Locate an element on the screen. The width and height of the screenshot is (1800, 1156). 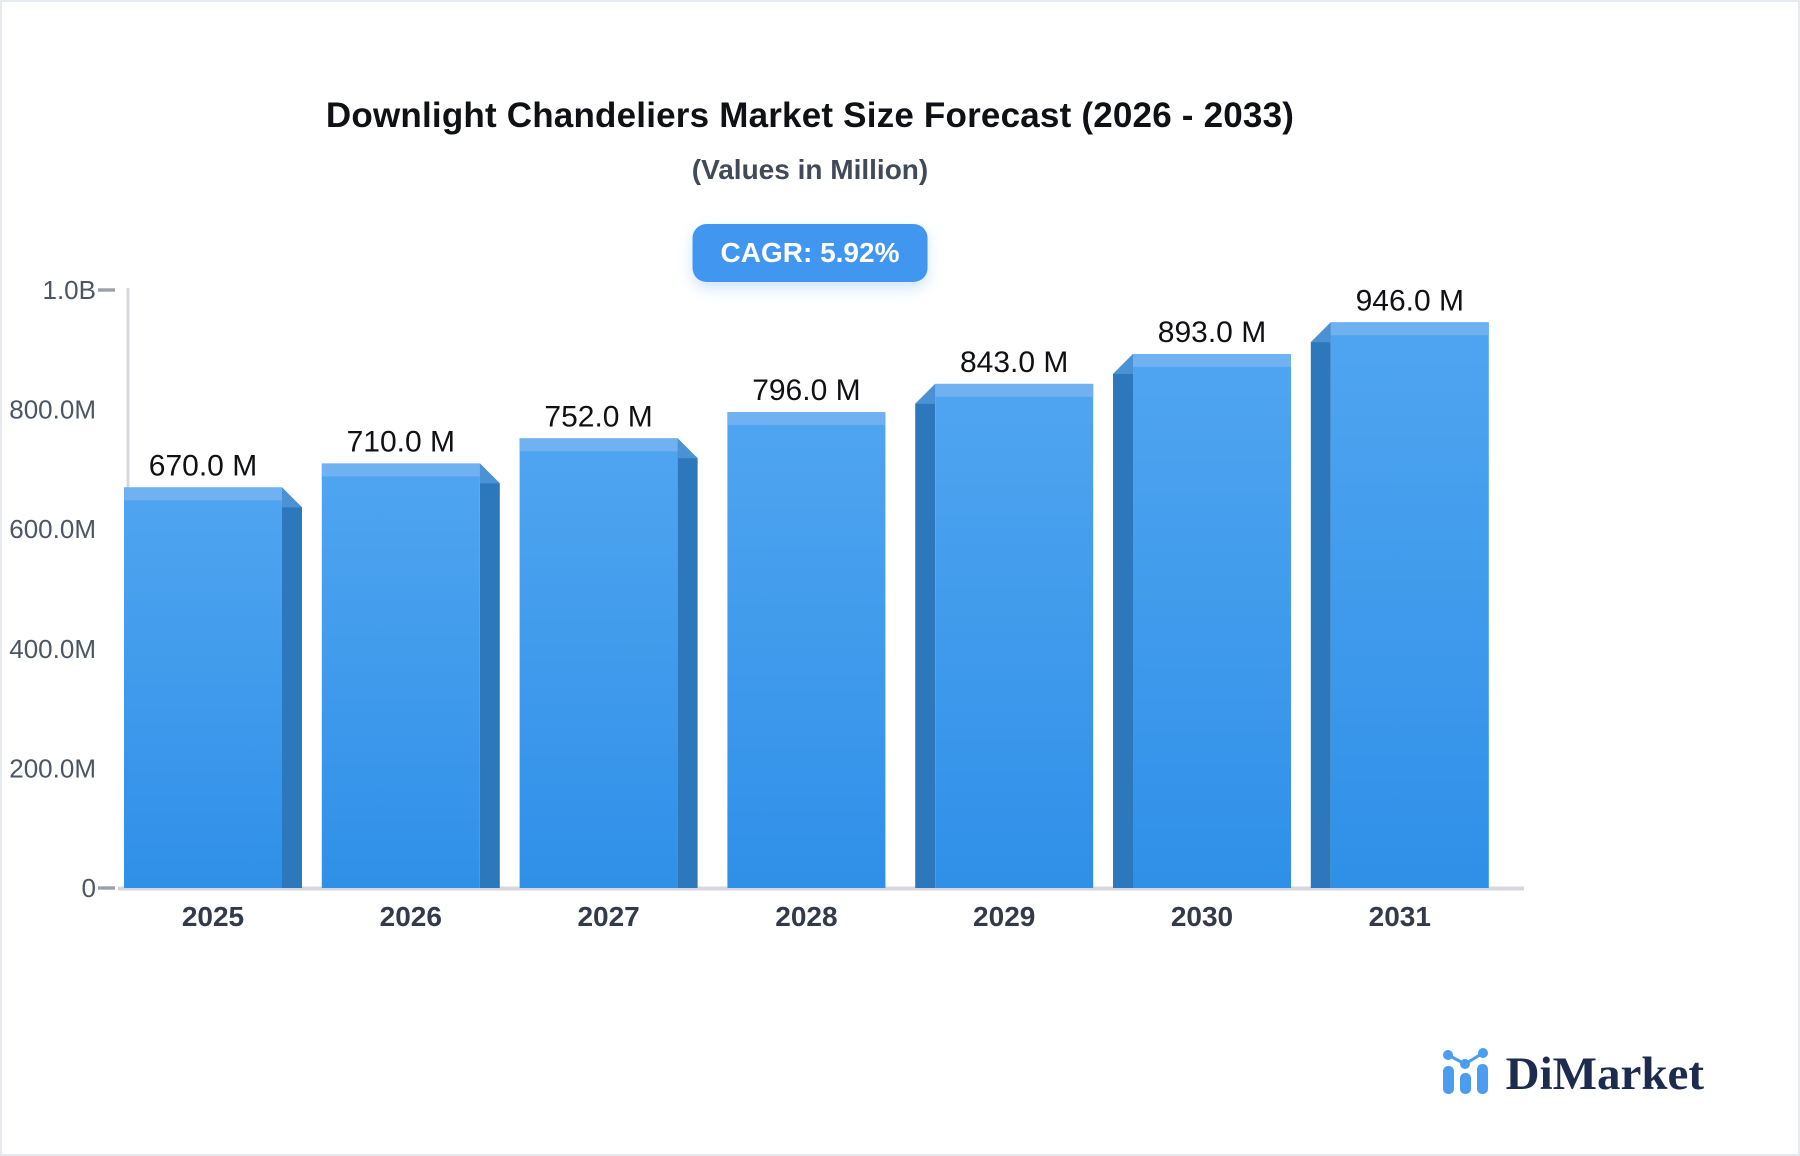
y-axis-label: 0 is located at coordinates (89, 888).